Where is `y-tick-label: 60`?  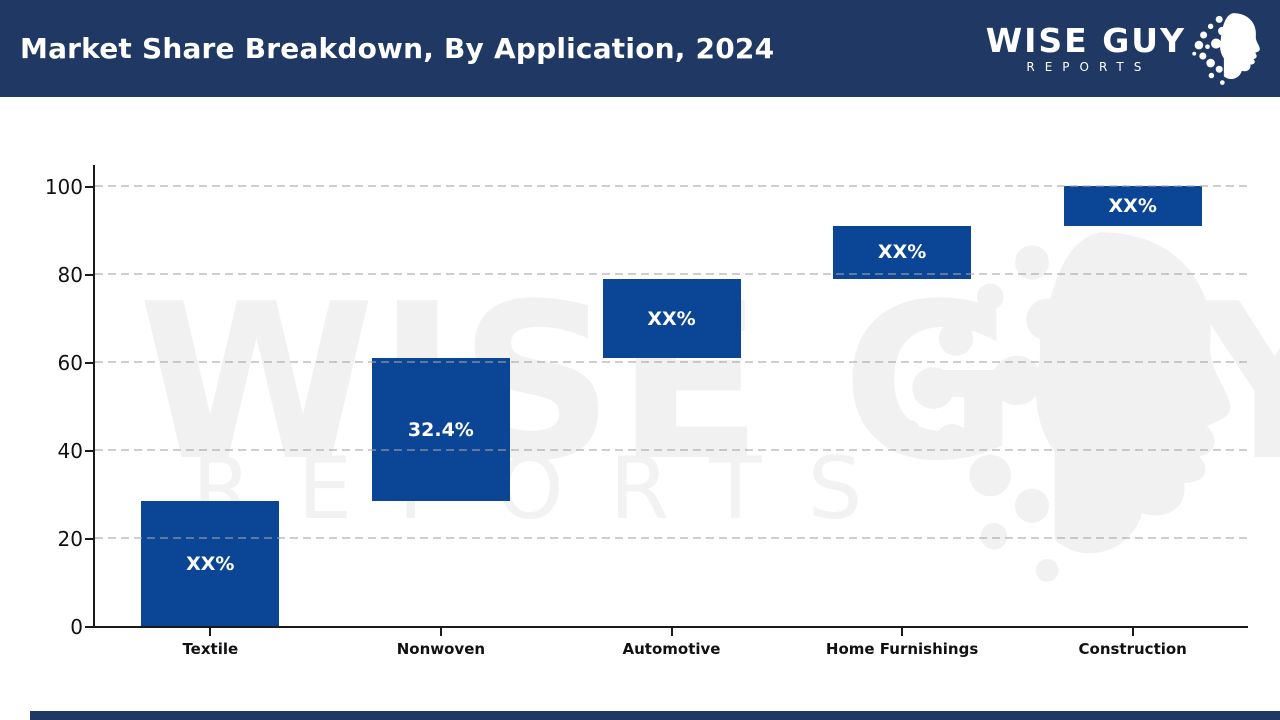
y-tick-label: 60 is located at coordinates (70, 363).